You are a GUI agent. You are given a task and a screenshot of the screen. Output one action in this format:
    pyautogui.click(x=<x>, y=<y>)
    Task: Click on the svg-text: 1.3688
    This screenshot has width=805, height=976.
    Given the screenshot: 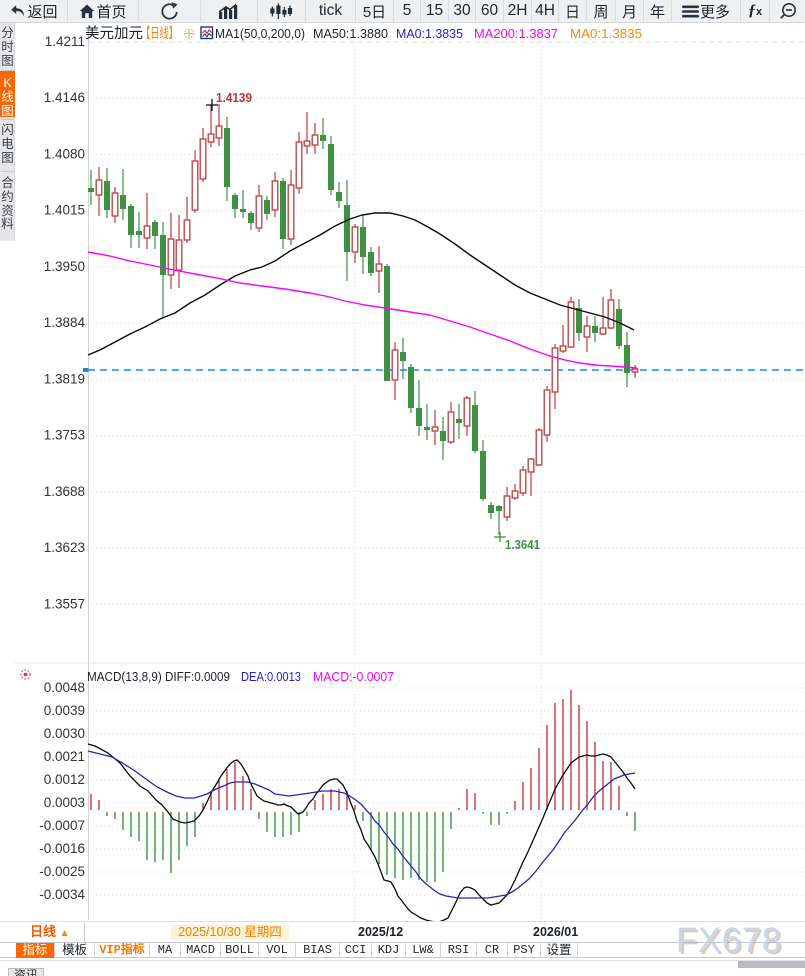 What is the action you would take?
    pyautogui.click(x=64, y=491)
    